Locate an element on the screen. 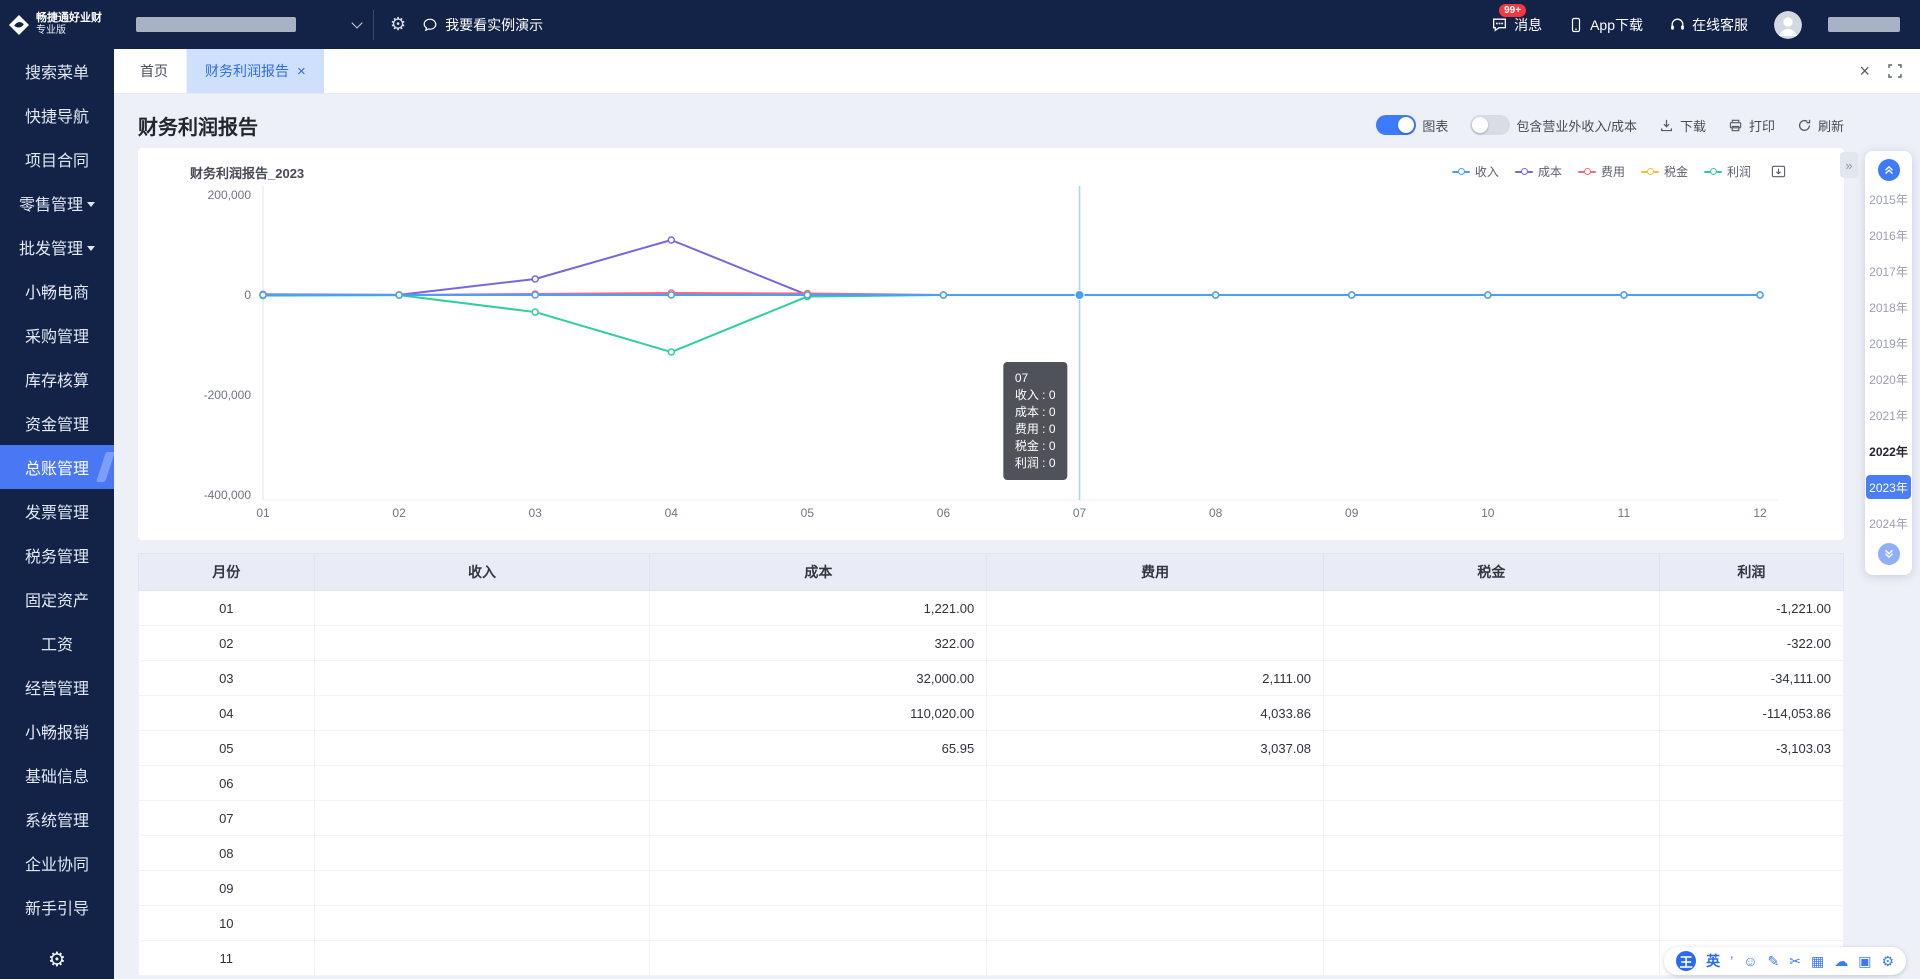 The width and height of the screenshot is (1920, 979). year-item: 2020年 is located at coordinates (1888, 379).